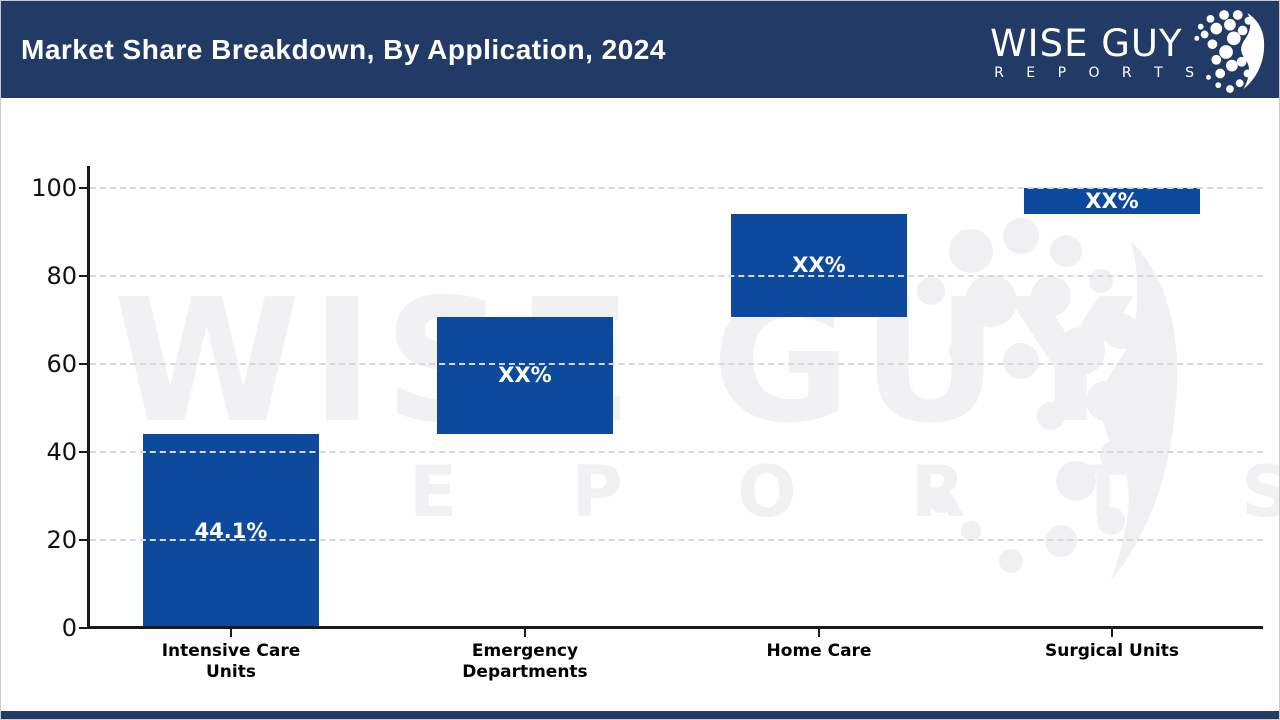 This screenshot has height=720, width=1280. What do you see at coordinates (69, 628) in the screenshot?
I see `y-axis-tick-label: 0` at bounding box center [69, 628].